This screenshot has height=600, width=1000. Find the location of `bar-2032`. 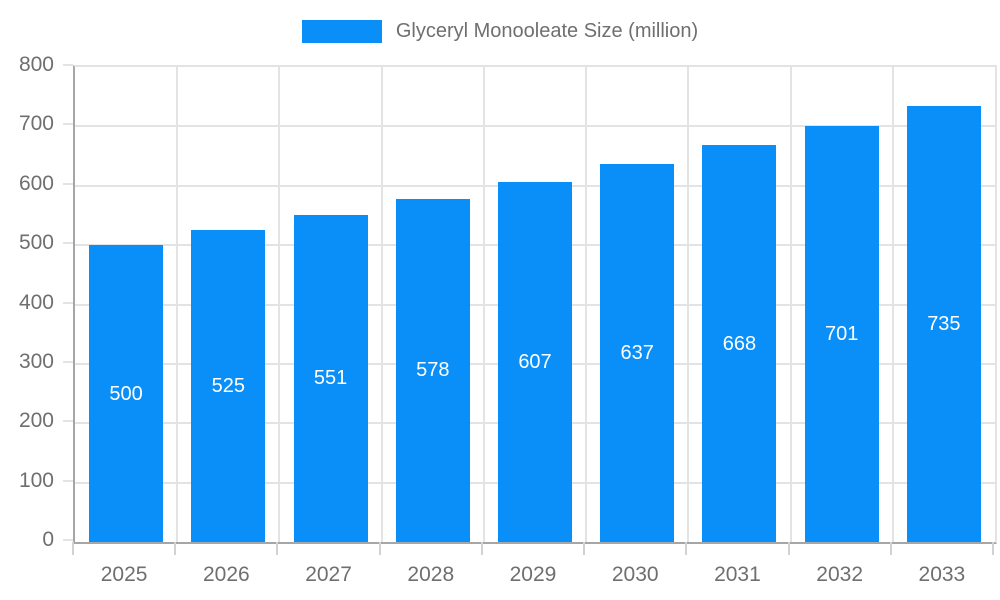

bar-2032 is located at coordinates (841, 333).